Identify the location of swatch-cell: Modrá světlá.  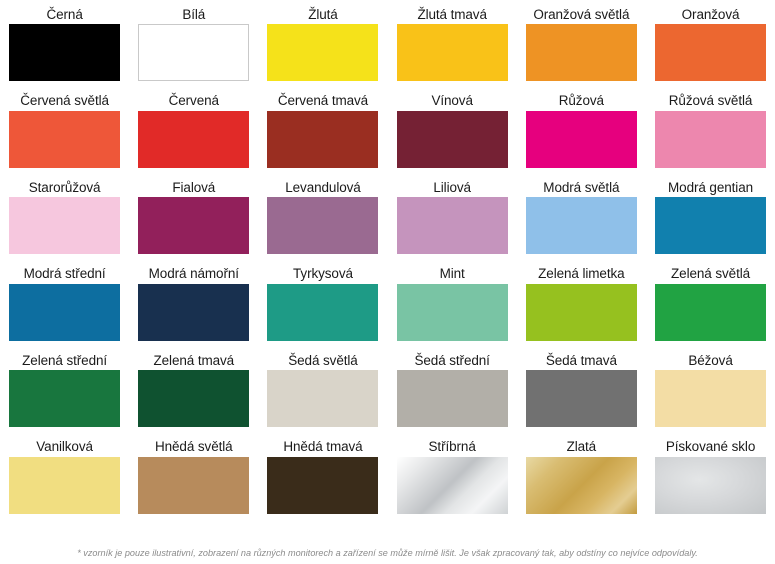
(581, 220).